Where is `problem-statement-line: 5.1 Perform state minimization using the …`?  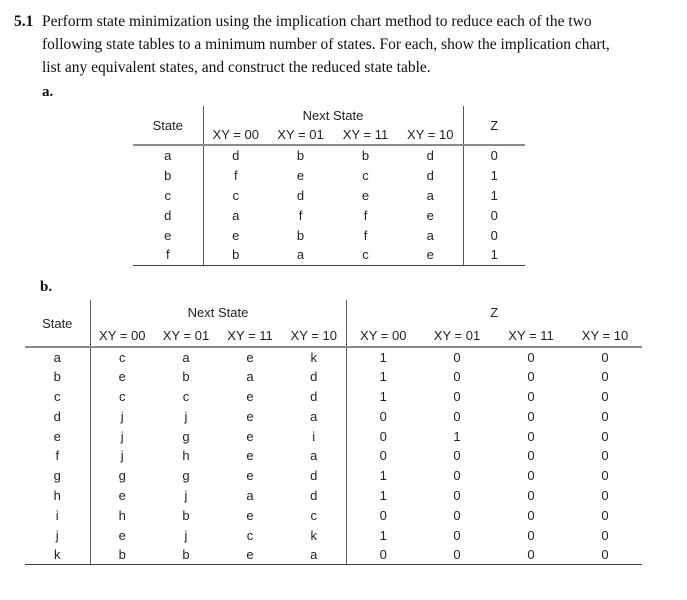 problem-statement-line: 5.1 Perform state minimization using the … is located at coordinates (312, 21).